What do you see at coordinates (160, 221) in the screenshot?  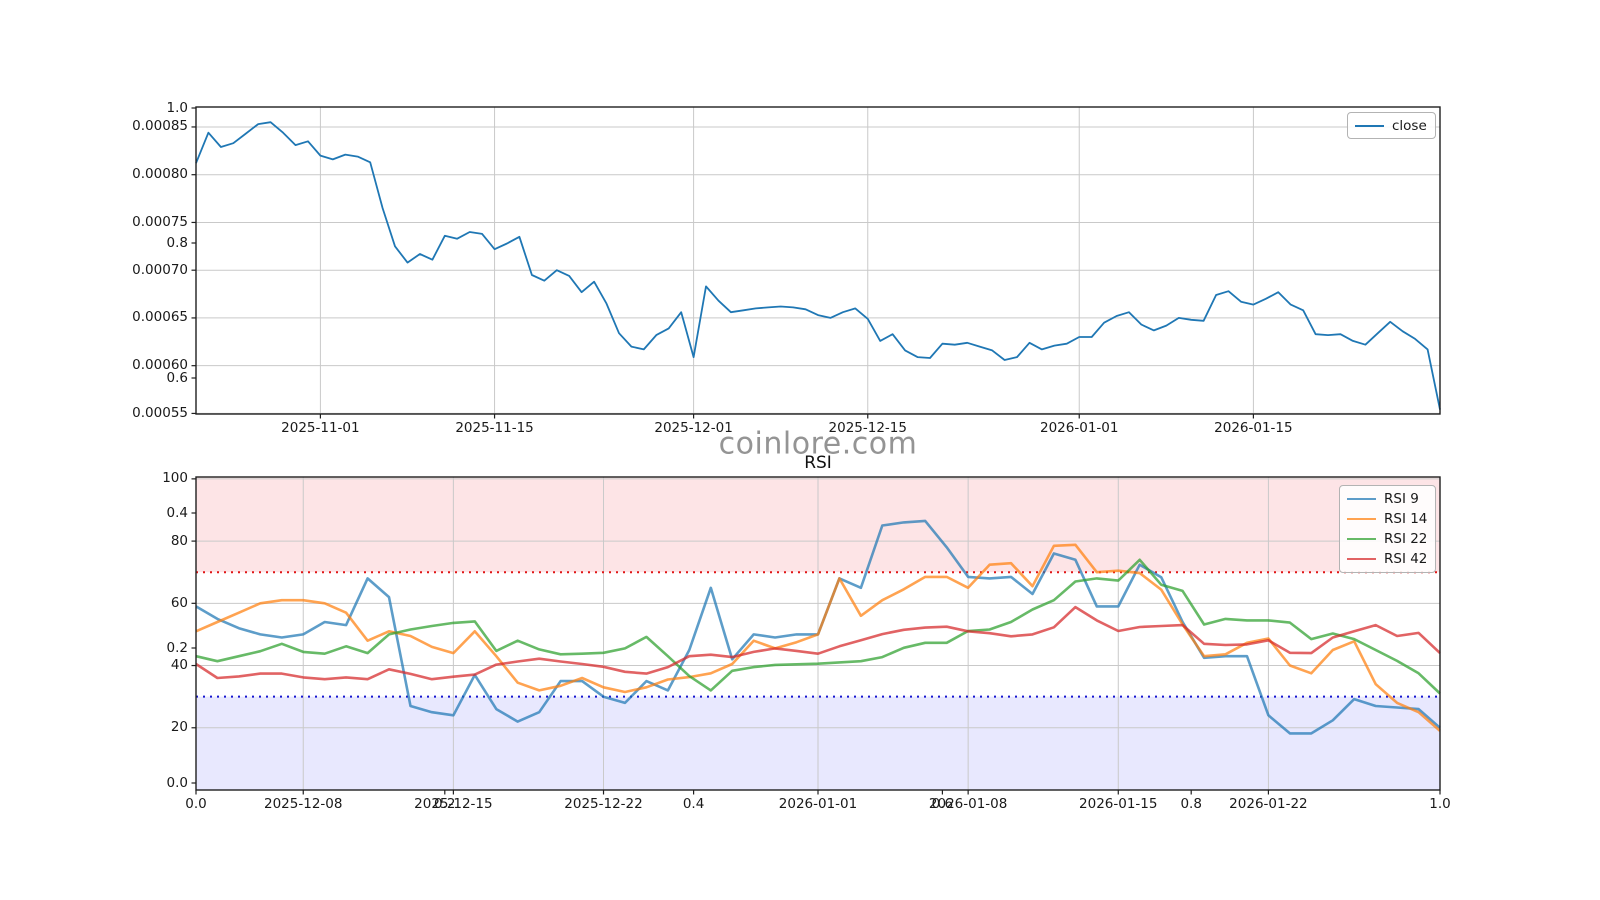 I see `y-tick-label: 0.00075` at bounding box center [160, 221].